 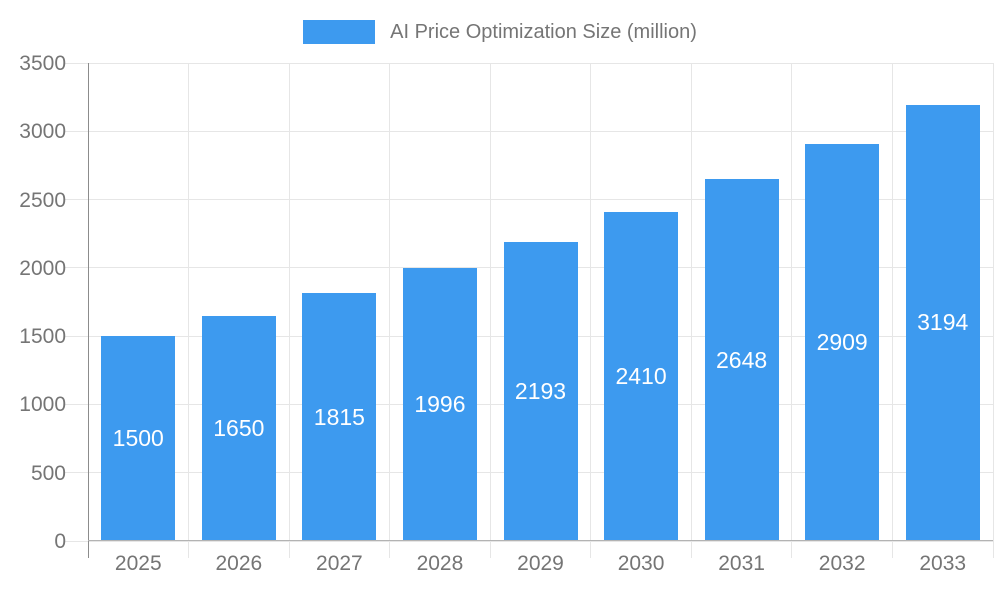 What do you see at coordinates (42, 405) in the screenshot?
I see `y-axis-label: 1000` at bounding box center [42, 405].